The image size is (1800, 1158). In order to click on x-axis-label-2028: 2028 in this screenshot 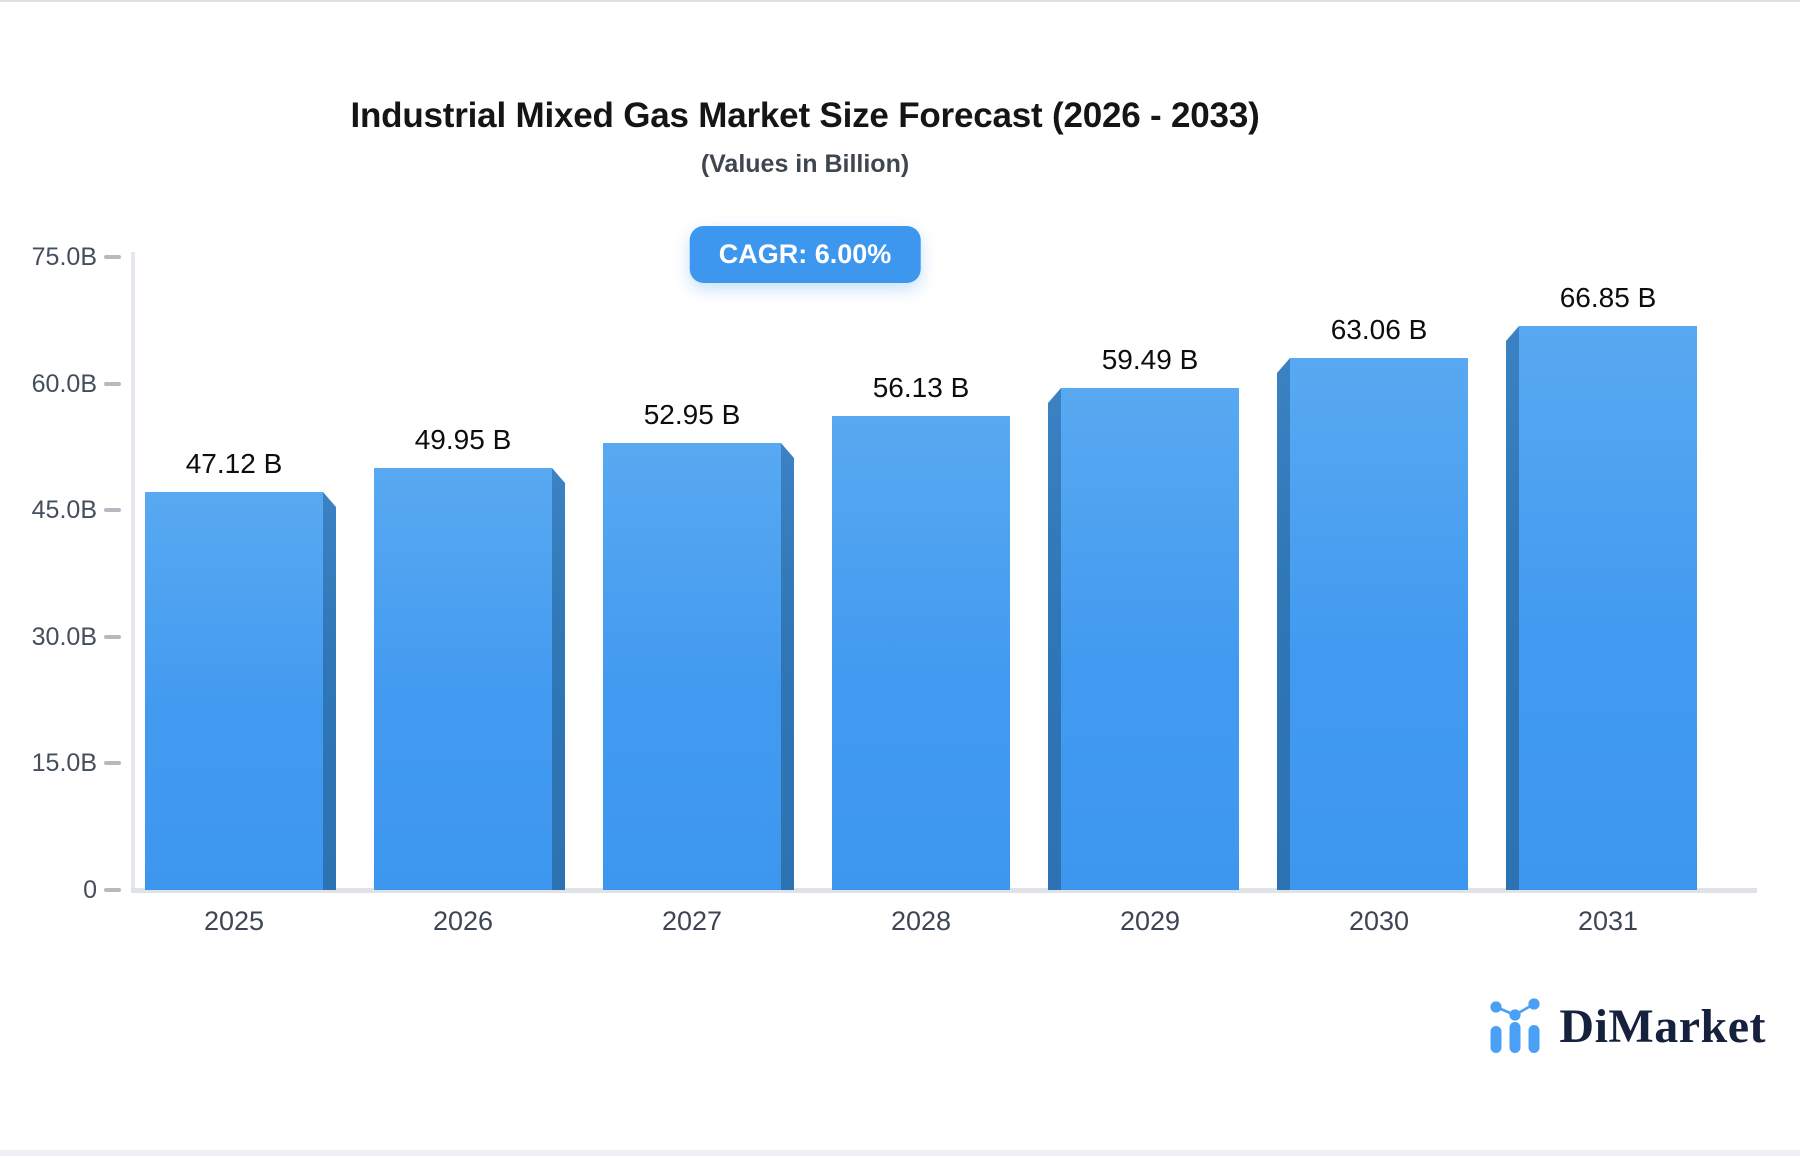, I will do `click(921, 921)`.